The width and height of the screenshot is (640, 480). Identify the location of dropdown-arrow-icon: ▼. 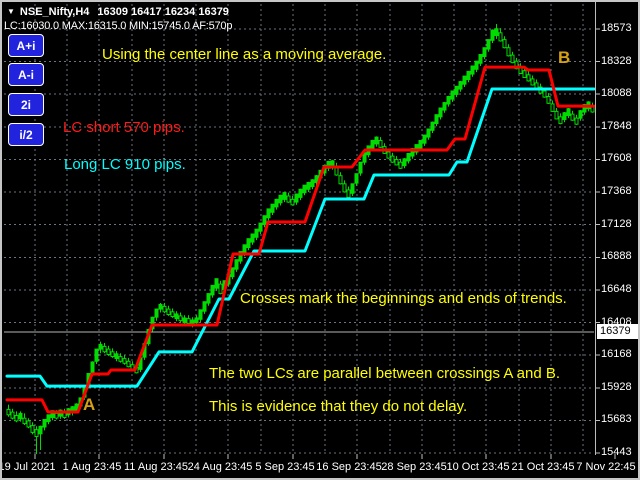
(11, 11).